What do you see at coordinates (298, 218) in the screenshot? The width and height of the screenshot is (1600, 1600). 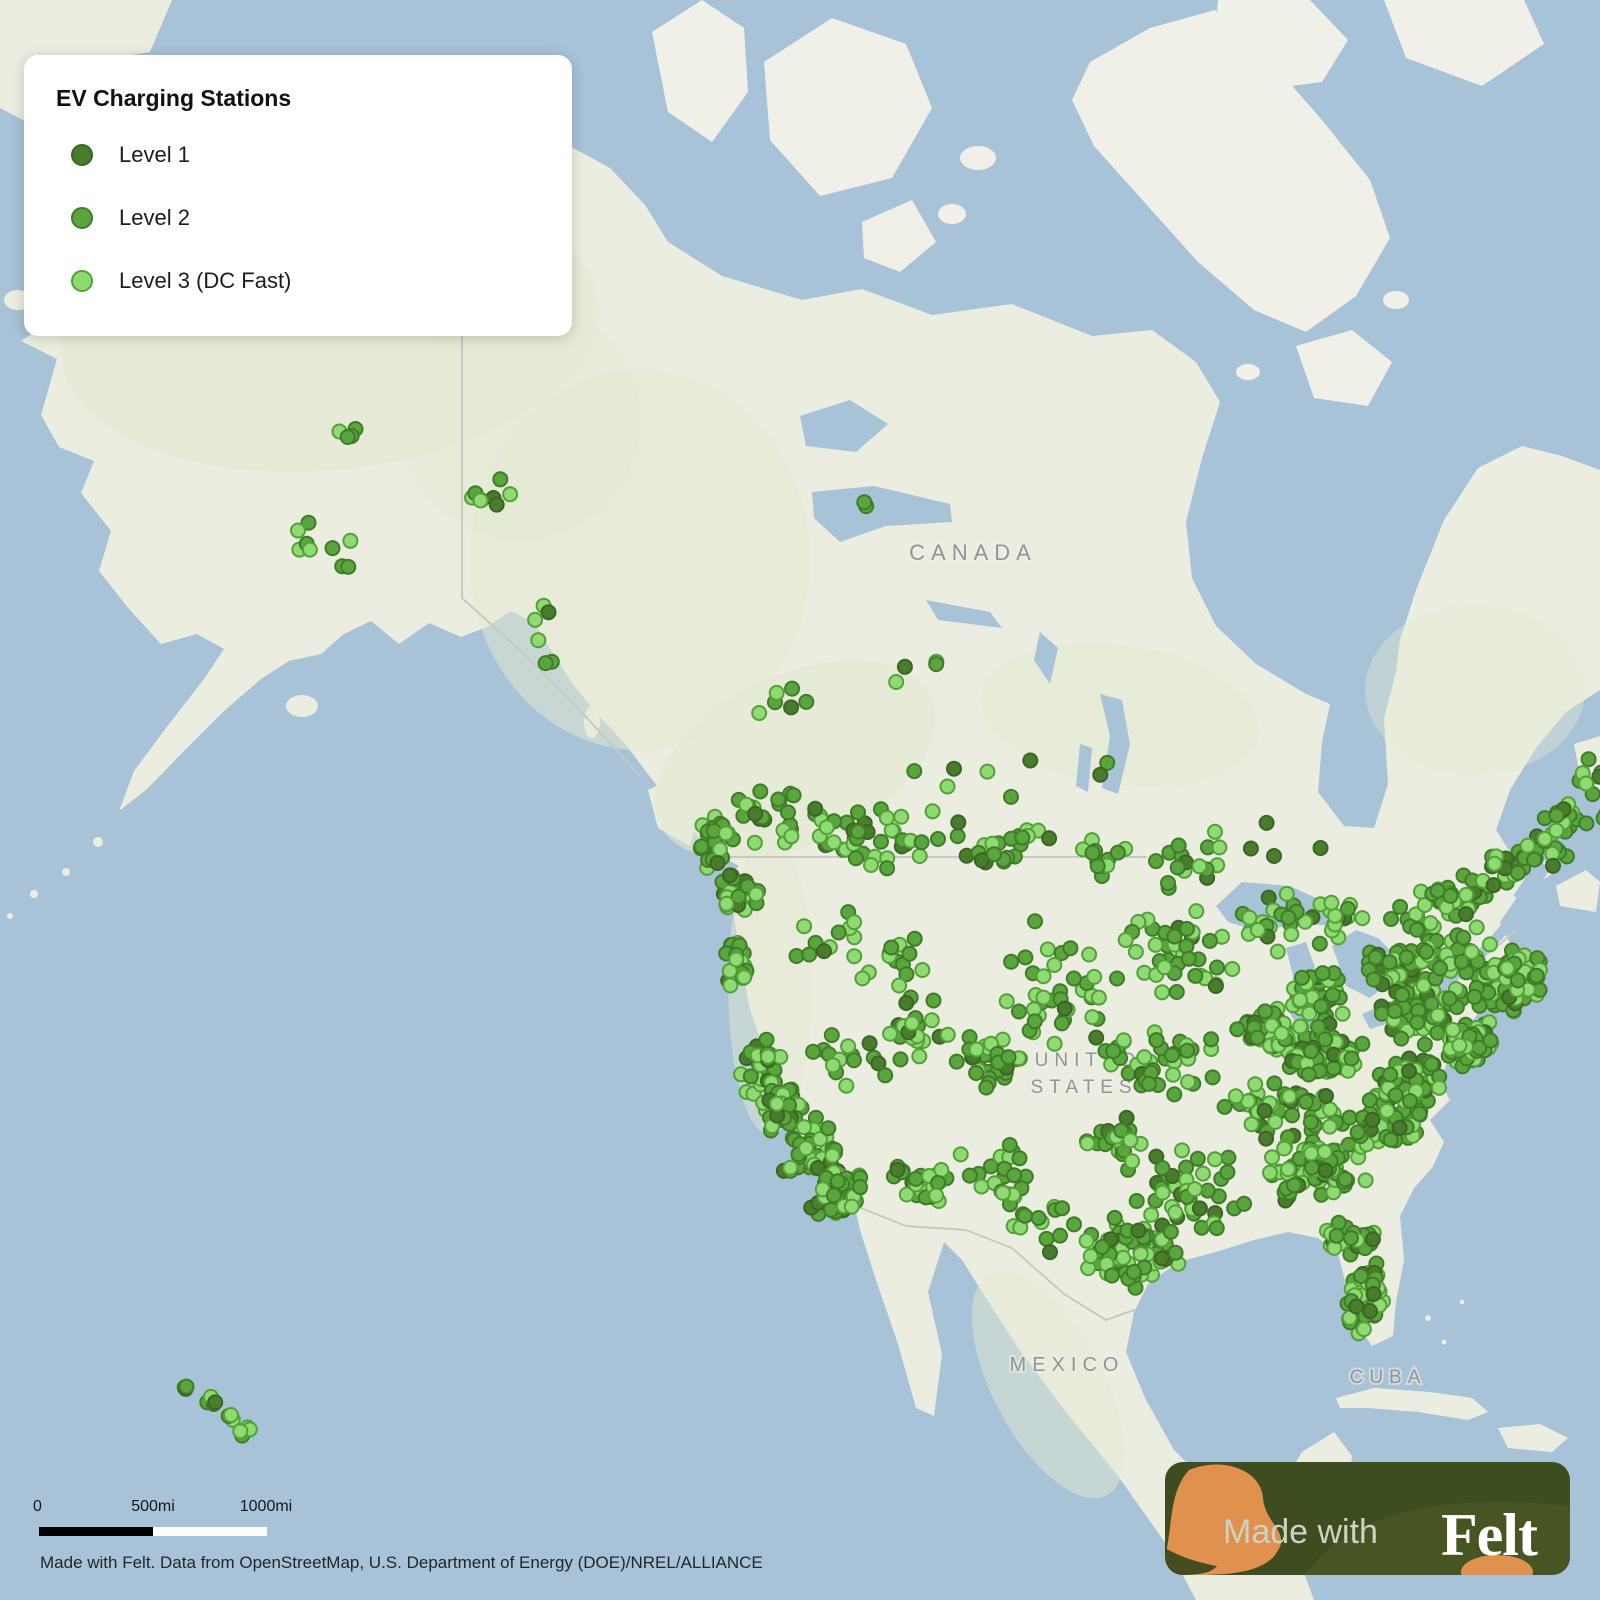 I see `legend-item-level-2: Level 2` at bounding box center [298, 218].